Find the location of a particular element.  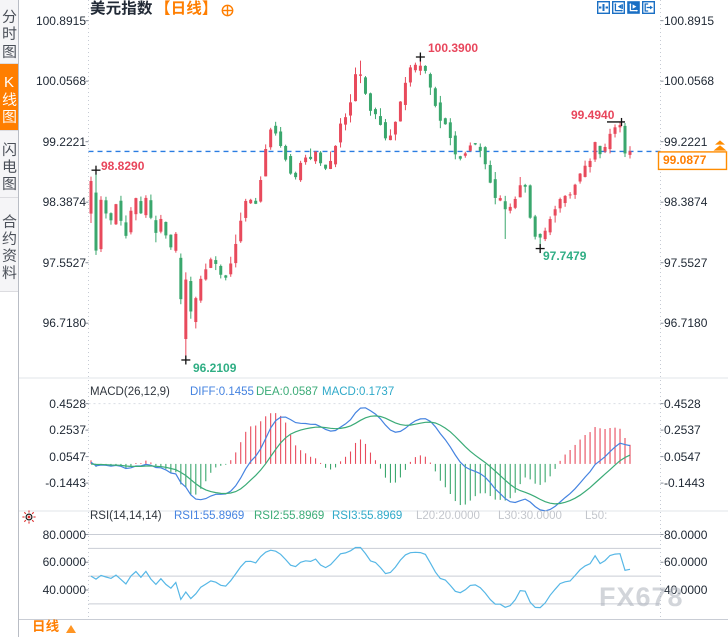

price-annotation: 99.4940 is located at coordinates (593, 114).